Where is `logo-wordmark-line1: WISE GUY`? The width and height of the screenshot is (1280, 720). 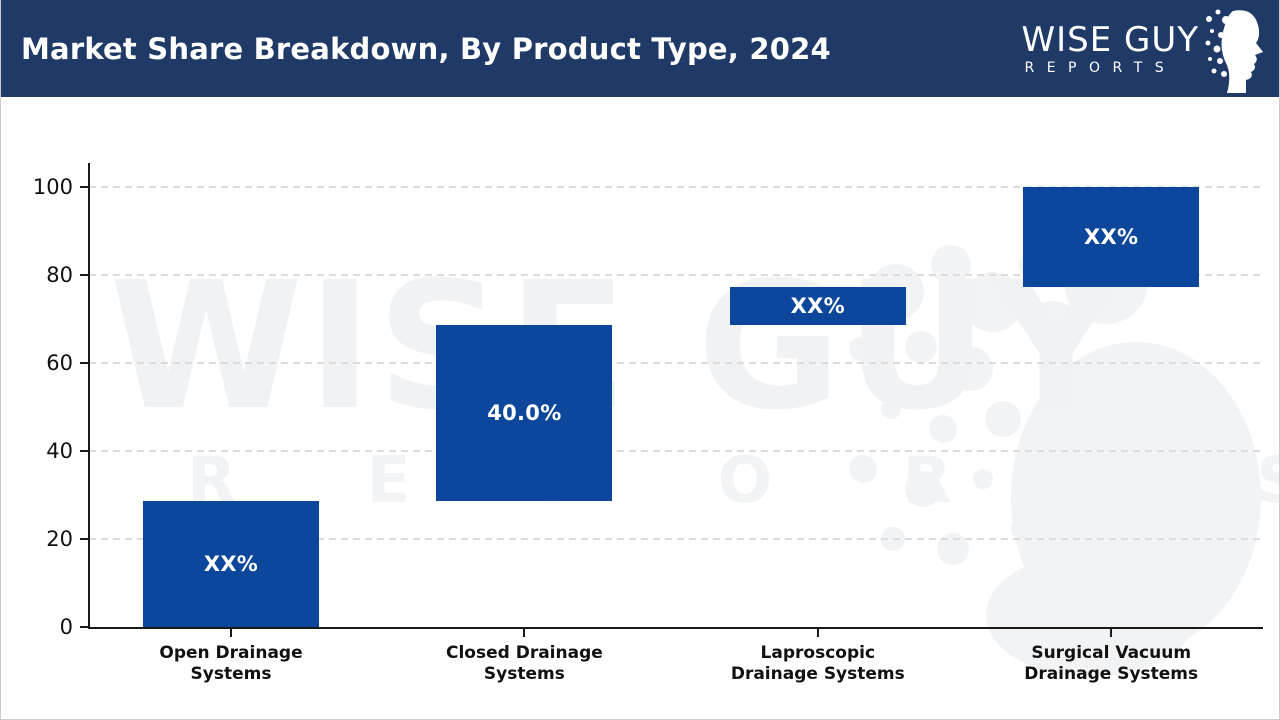
logo-wordmark-line1: WISE GUY is located at coordinates (1110, 39).